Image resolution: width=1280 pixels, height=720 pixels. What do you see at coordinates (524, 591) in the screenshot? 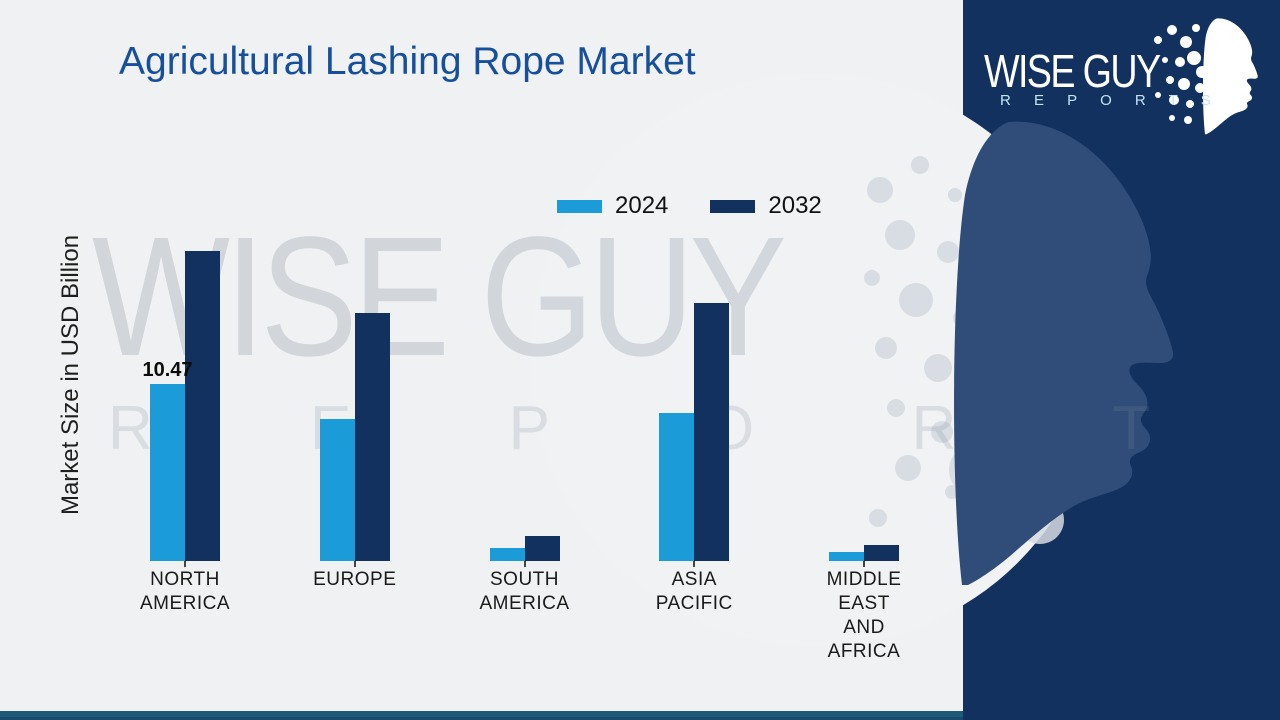
I see `category-label-south-america: SOUTH AMERICA` at bounding box center [524, 591].